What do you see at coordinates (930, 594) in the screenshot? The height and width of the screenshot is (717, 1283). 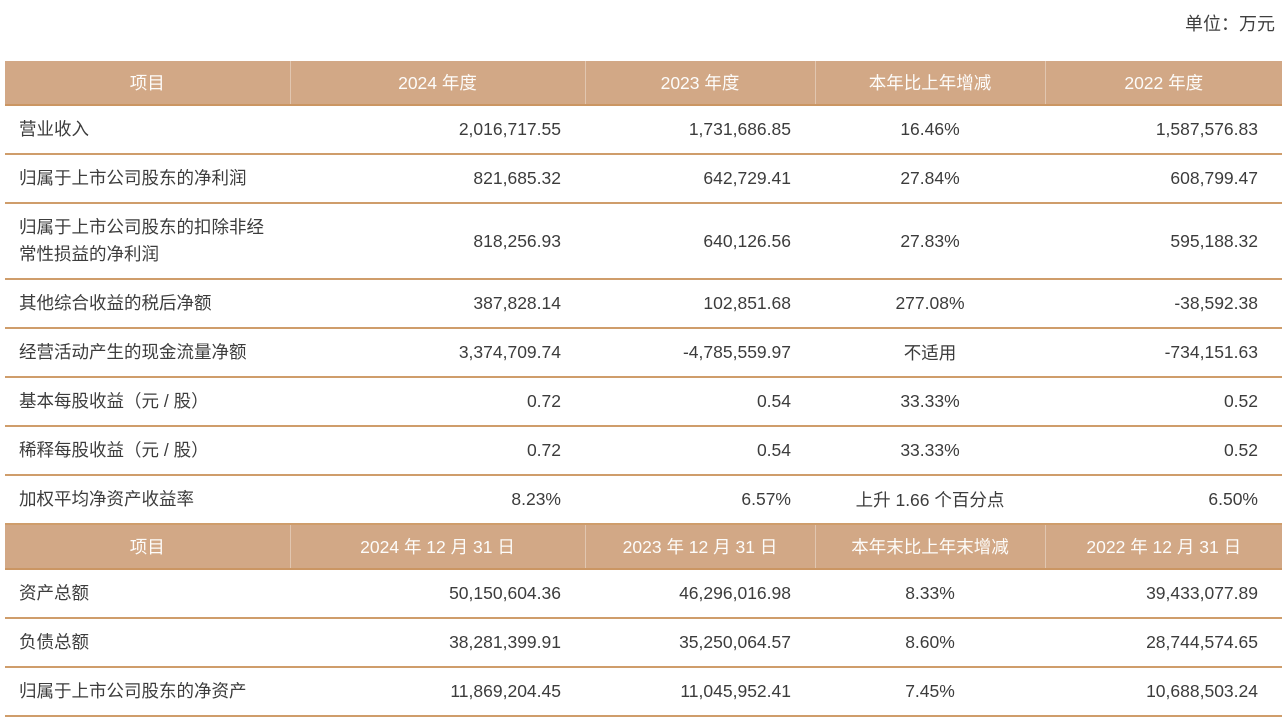 I see `value-cell: 8.33%` at bounding box center [930, 594].